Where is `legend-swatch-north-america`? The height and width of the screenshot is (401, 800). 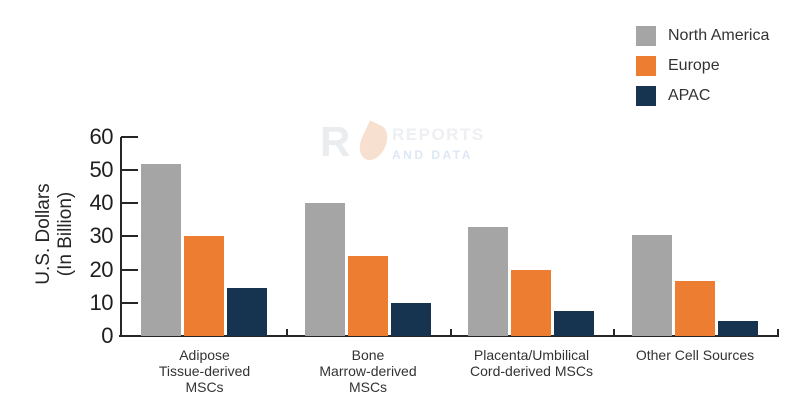 legend-swatch-north-america is located at coordinates (646, 36).